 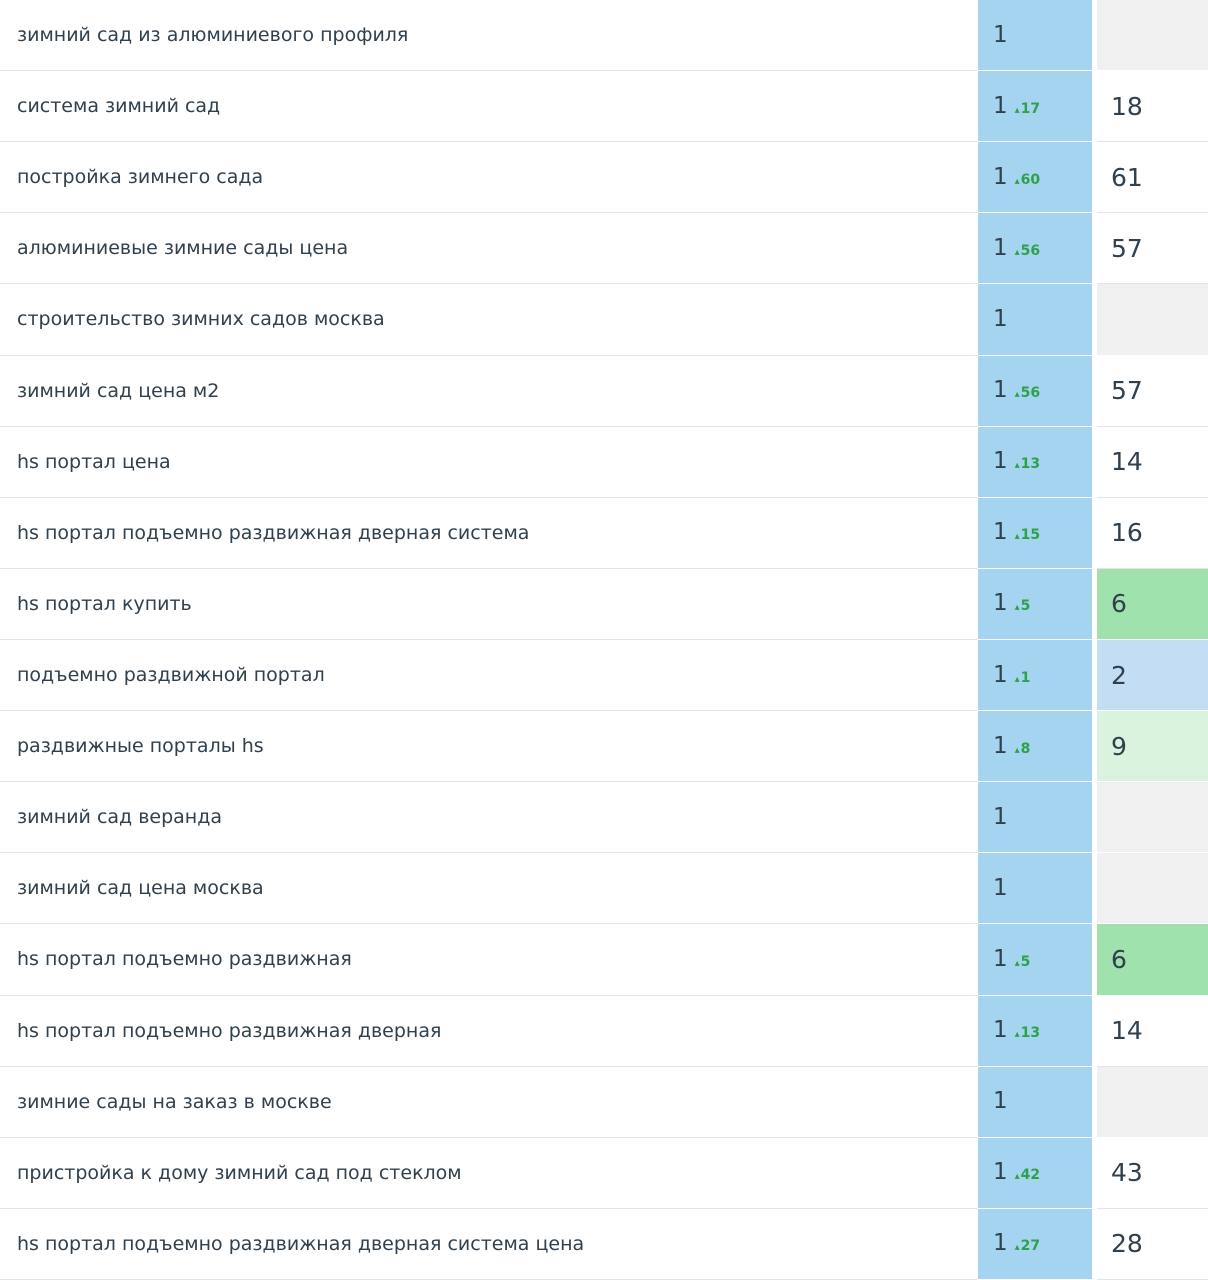 What do you see at coordinates (489, 960) in the screenshot?
I see `keyword-cell: hs портал подъемно раздвижная` at bounding box center [489, 960].